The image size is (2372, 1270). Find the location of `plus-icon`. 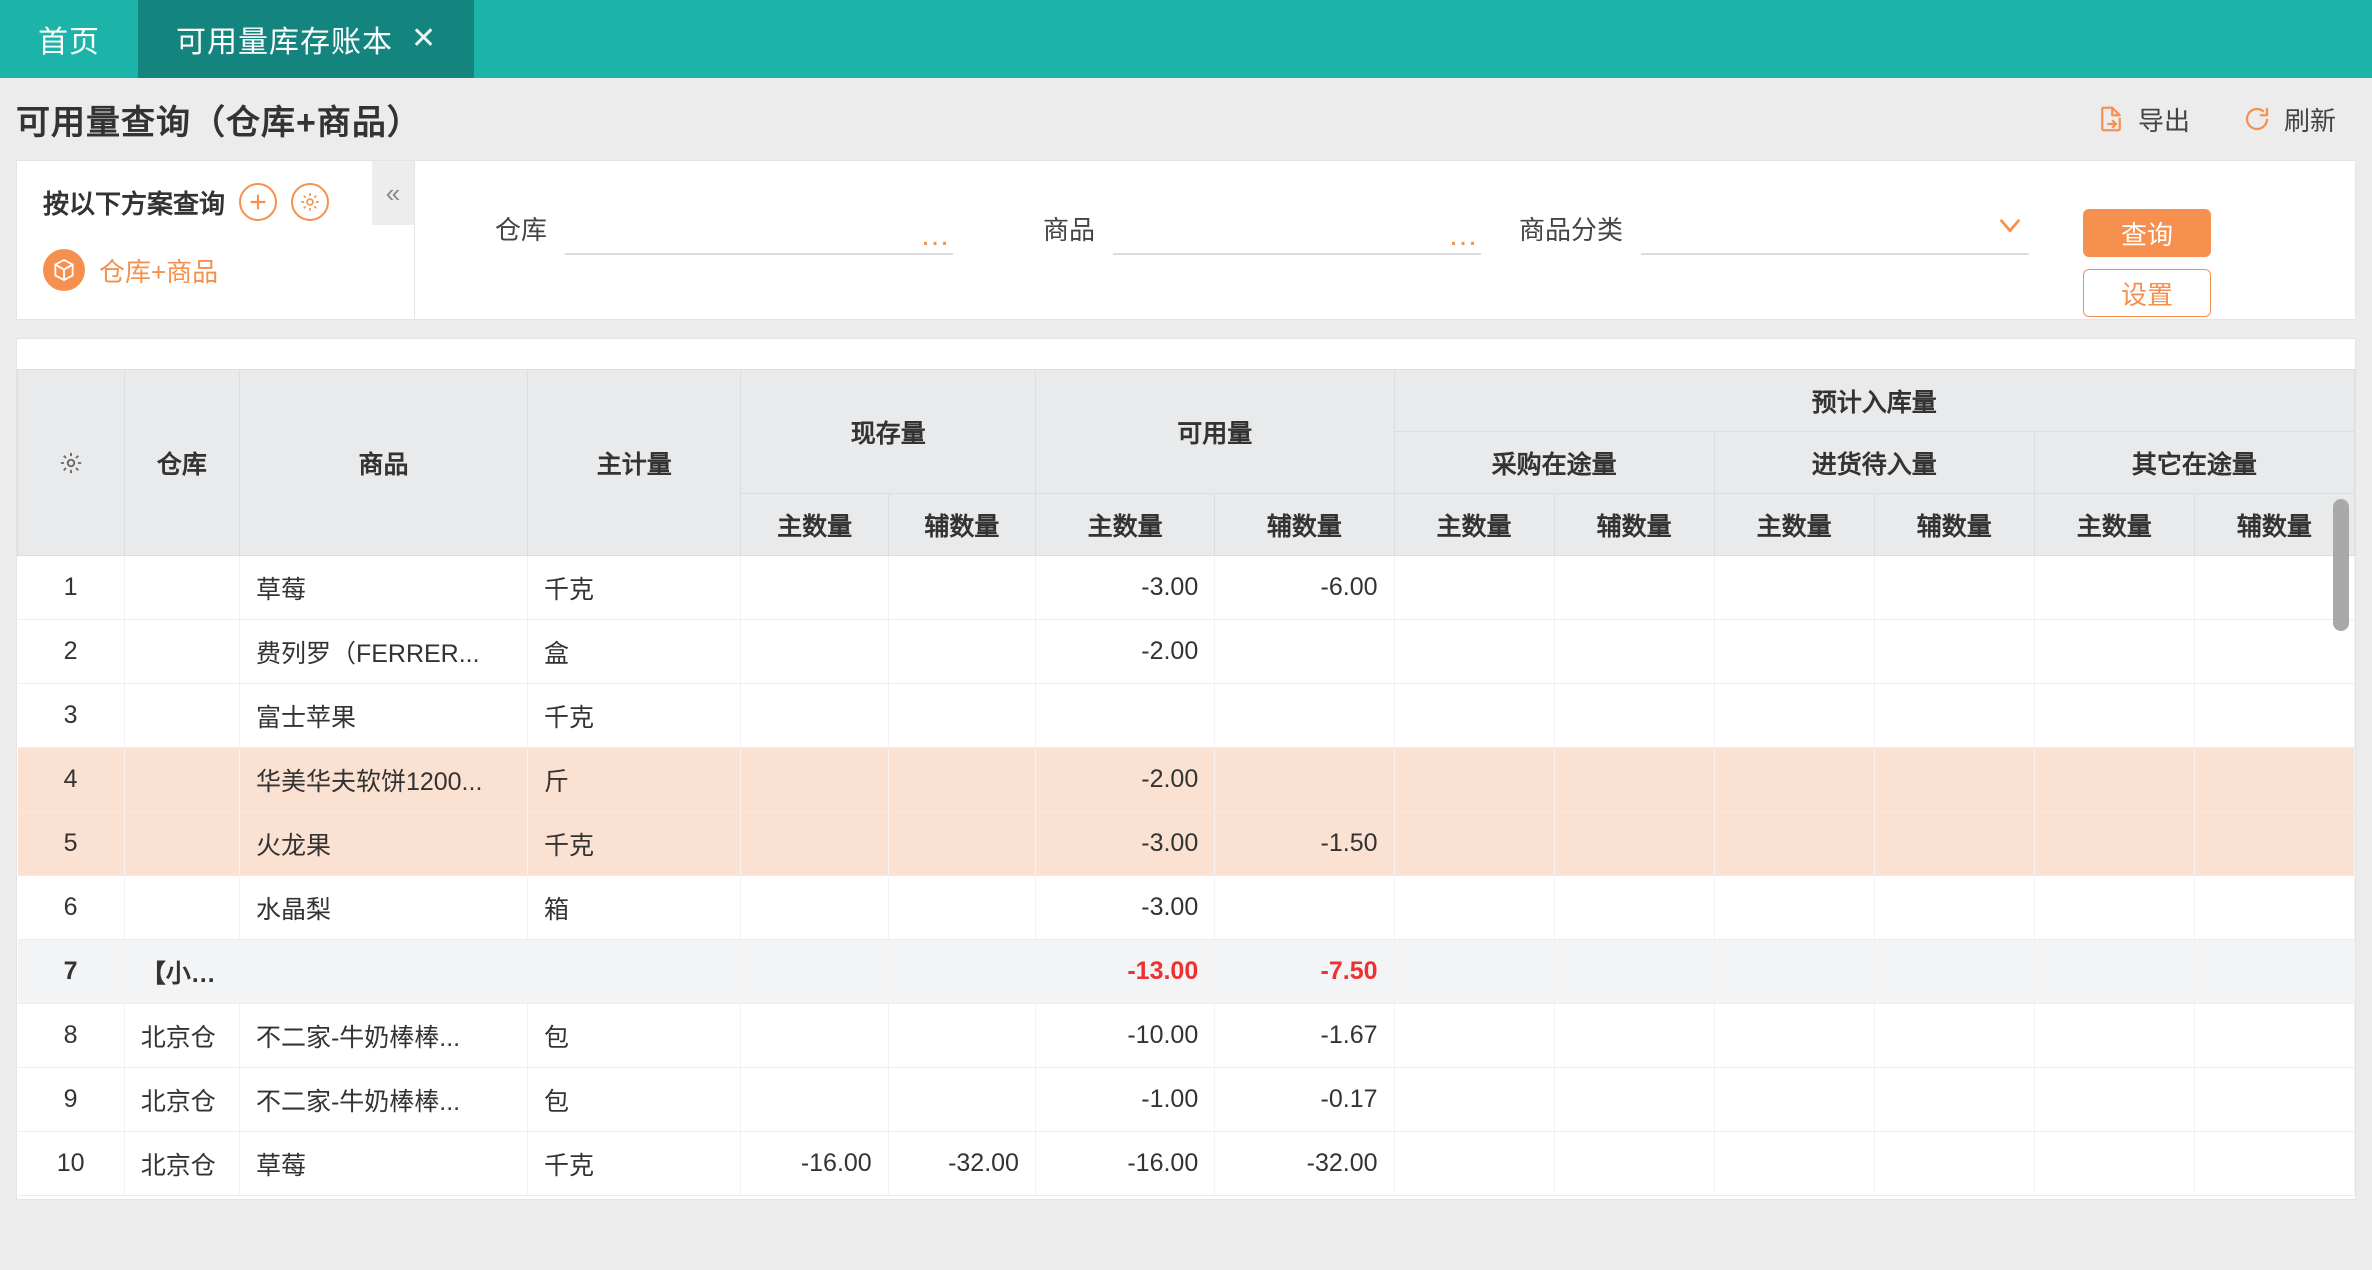

plus-icon is located at coordinates (258, 202).